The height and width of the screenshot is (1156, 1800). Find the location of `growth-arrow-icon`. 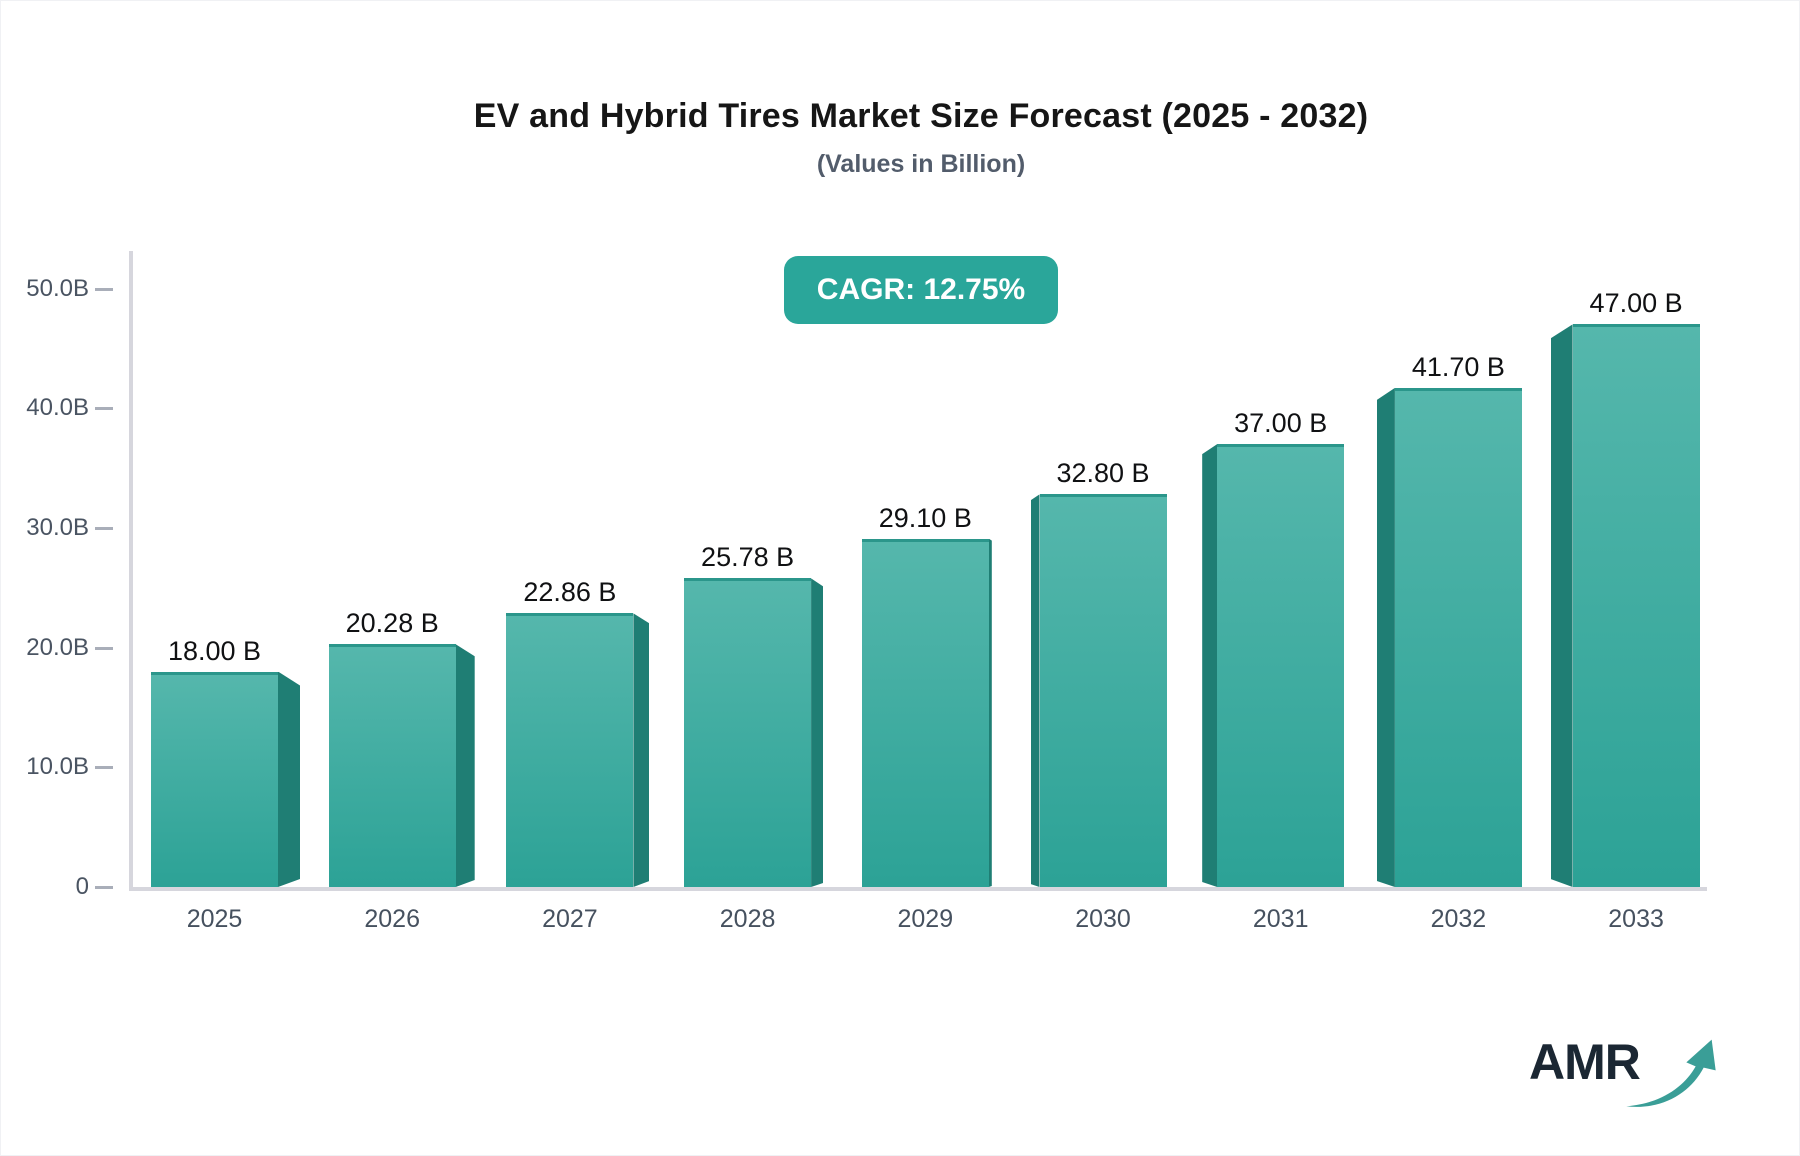

growth-arrow-icon is located at coordinates (1671, 1073).